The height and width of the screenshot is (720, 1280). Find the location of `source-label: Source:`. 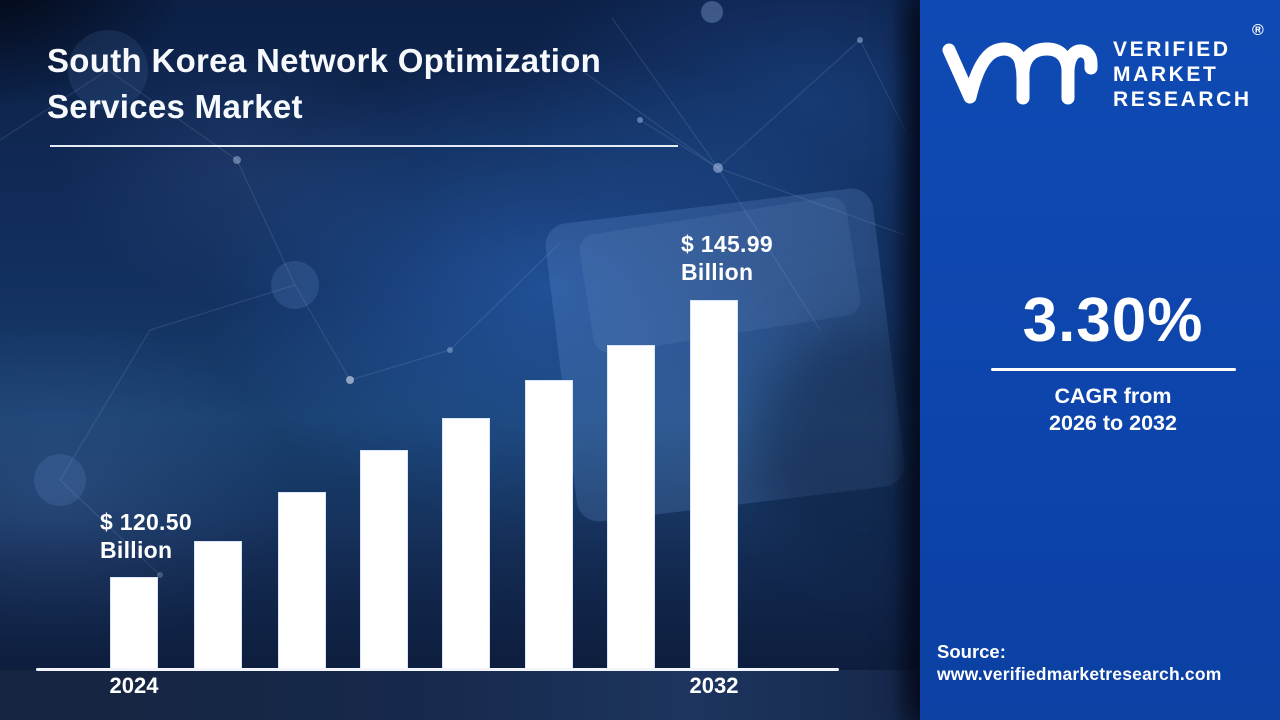

source-label: Source: is located at coordinates (971, 651).